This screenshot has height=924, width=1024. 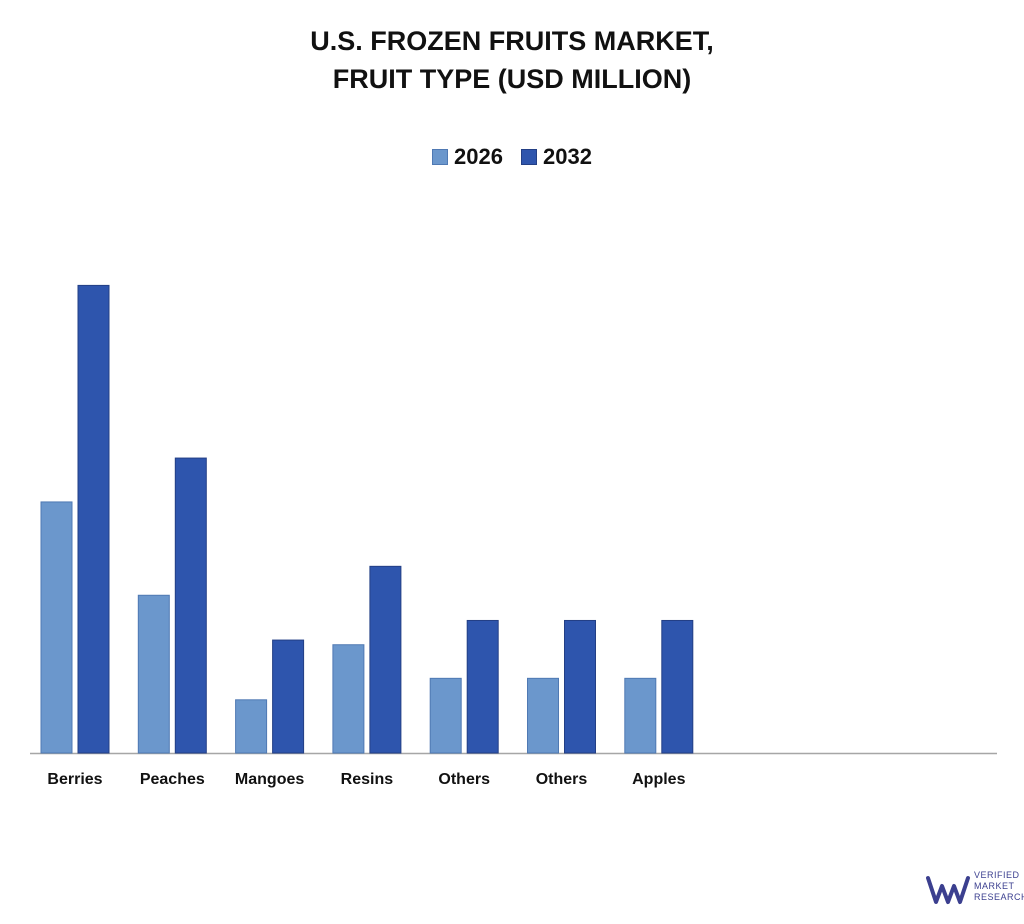 I want to click on chart-legend: 2026 2032, so click(x=512, y=157).